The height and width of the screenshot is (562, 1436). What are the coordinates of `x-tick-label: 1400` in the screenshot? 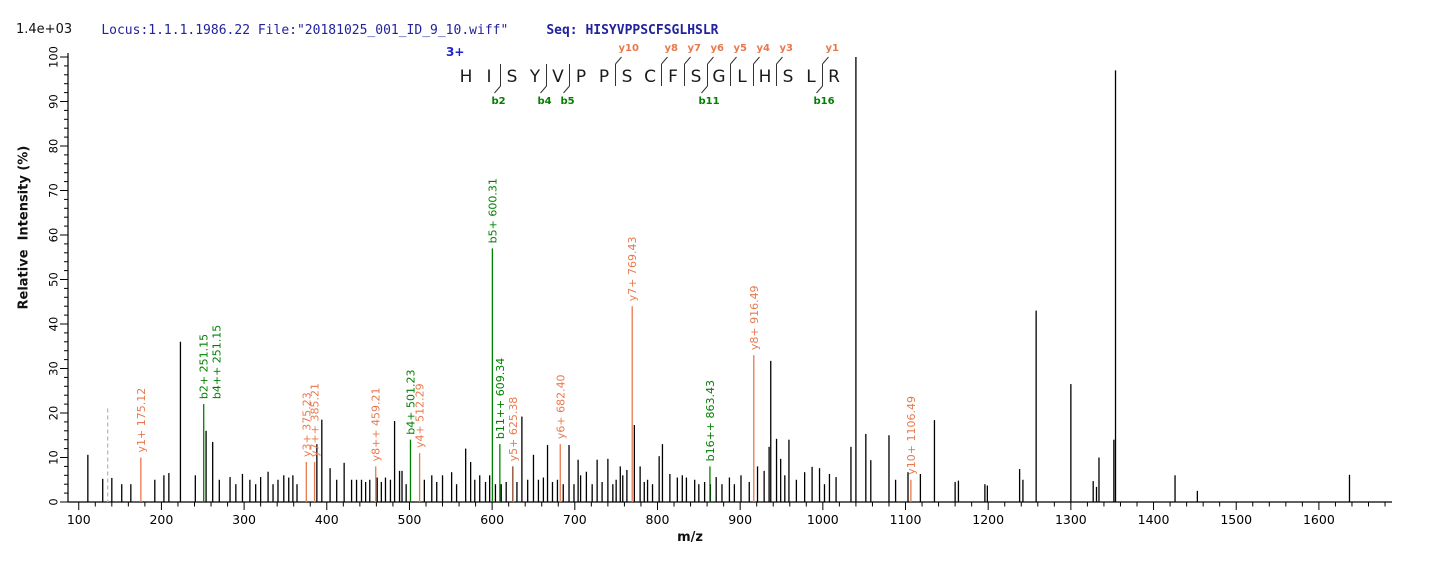 It's located at (1154, 519).